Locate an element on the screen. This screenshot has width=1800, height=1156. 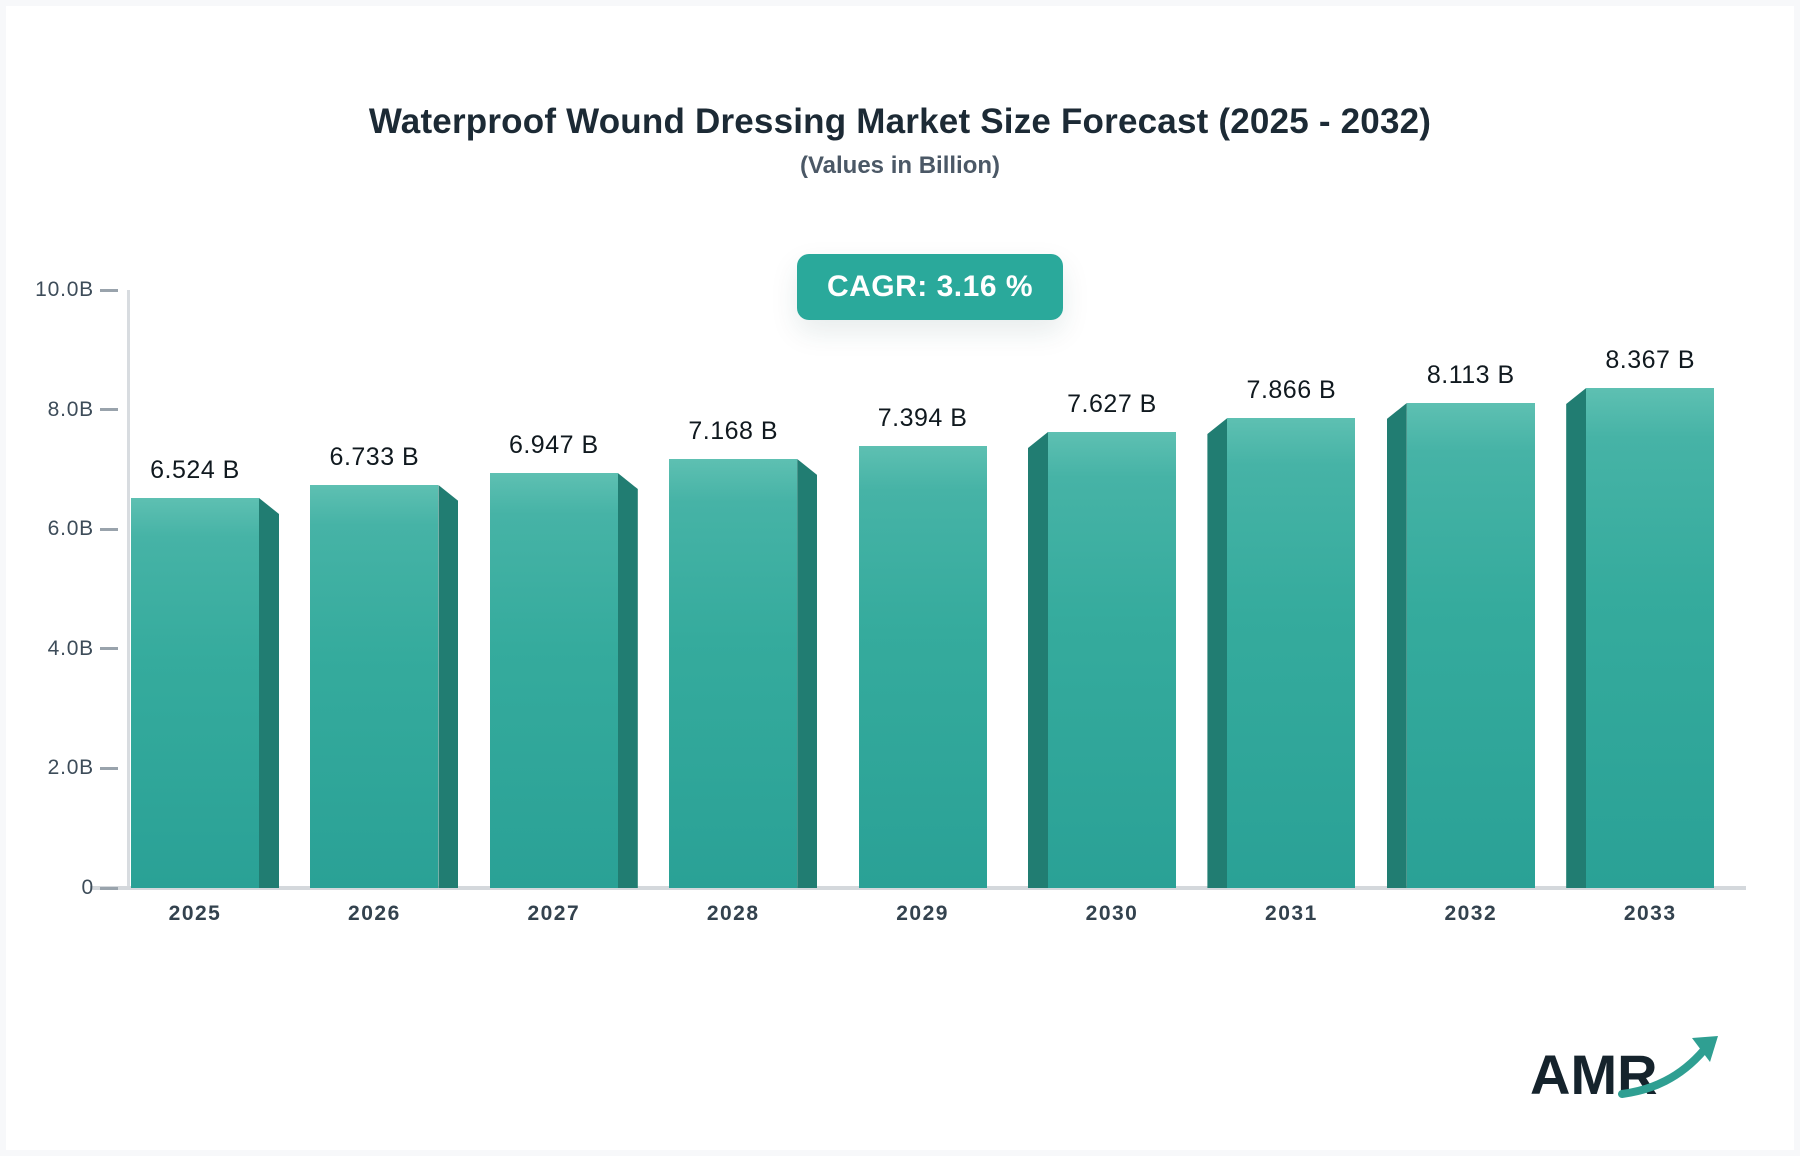
bar-value-label: 7.394 B is located at coordinates (922, 418).